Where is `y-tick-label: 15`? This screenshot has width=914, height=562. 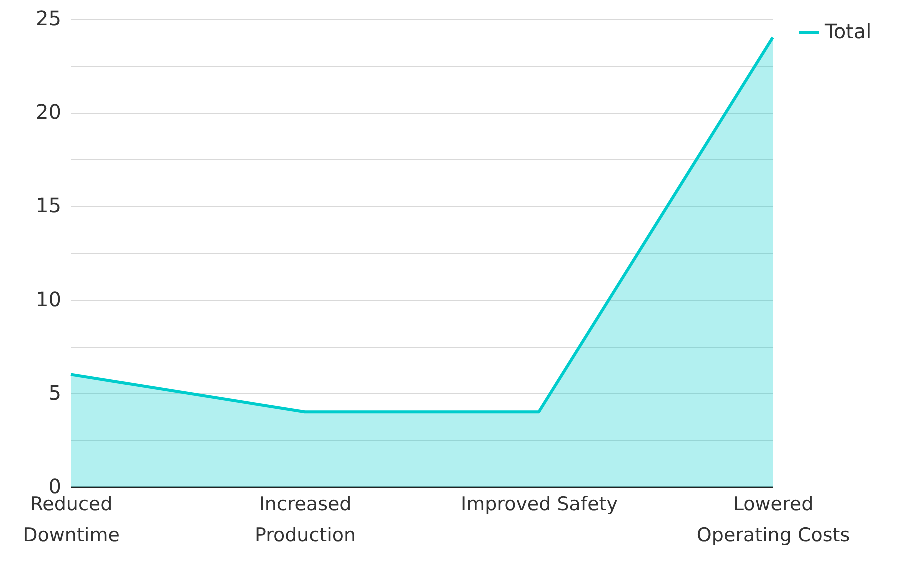 y-tick-label: 15 is located at coordinates (49, 206).